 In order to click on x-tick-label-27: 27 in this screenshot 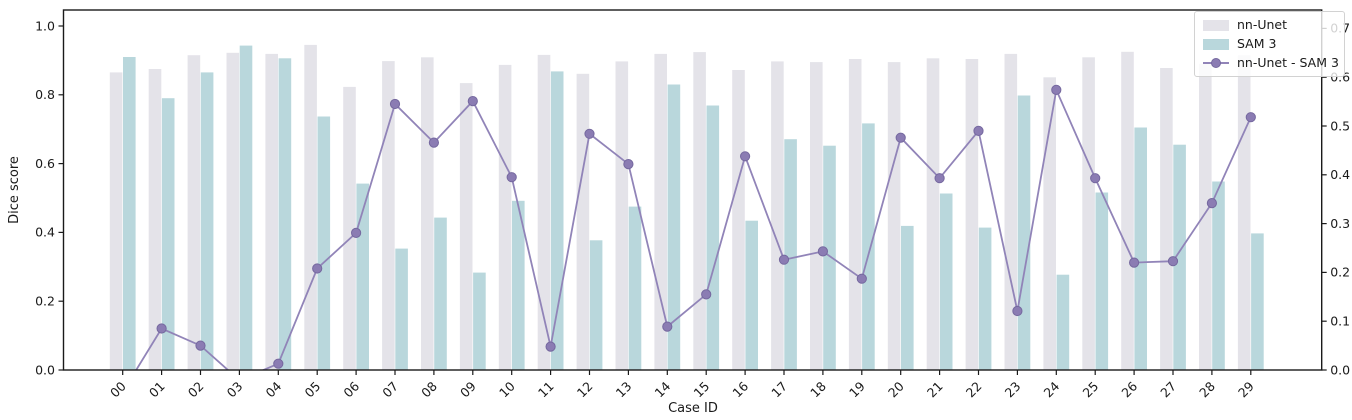, I will do `click(1168, 390)`.